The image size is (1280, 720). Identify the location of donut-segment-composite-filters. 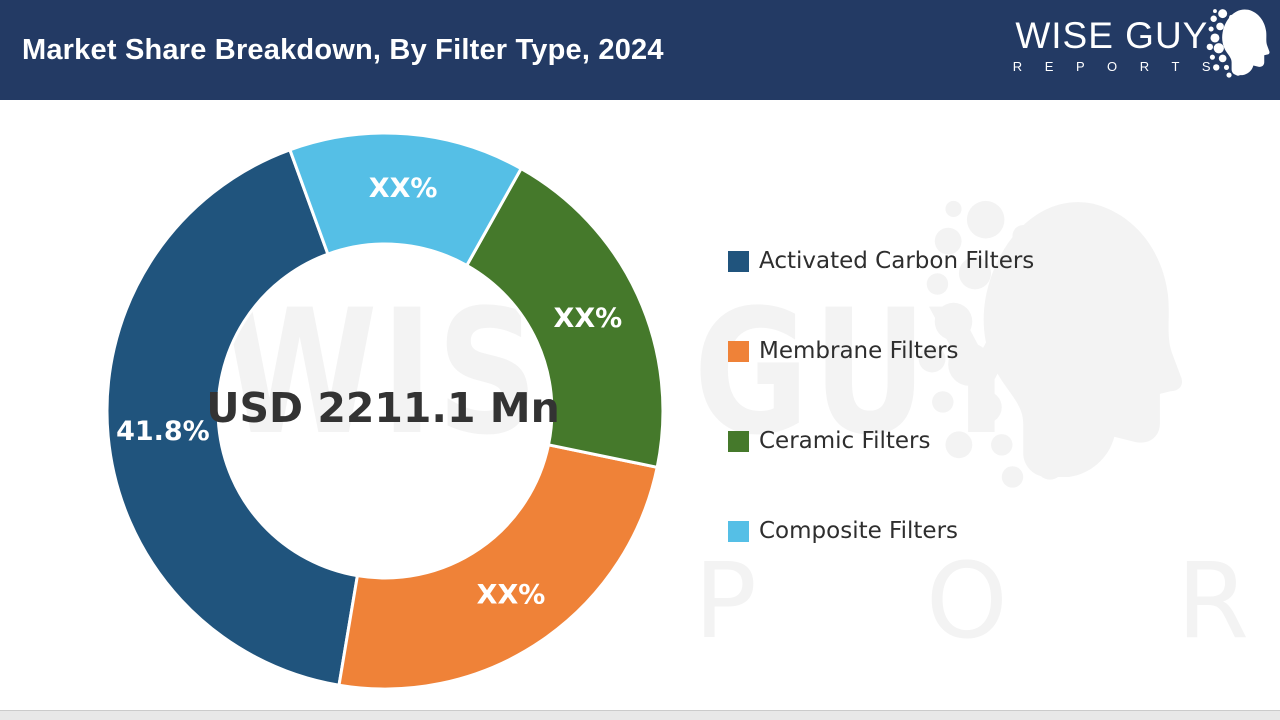
(405, 199).